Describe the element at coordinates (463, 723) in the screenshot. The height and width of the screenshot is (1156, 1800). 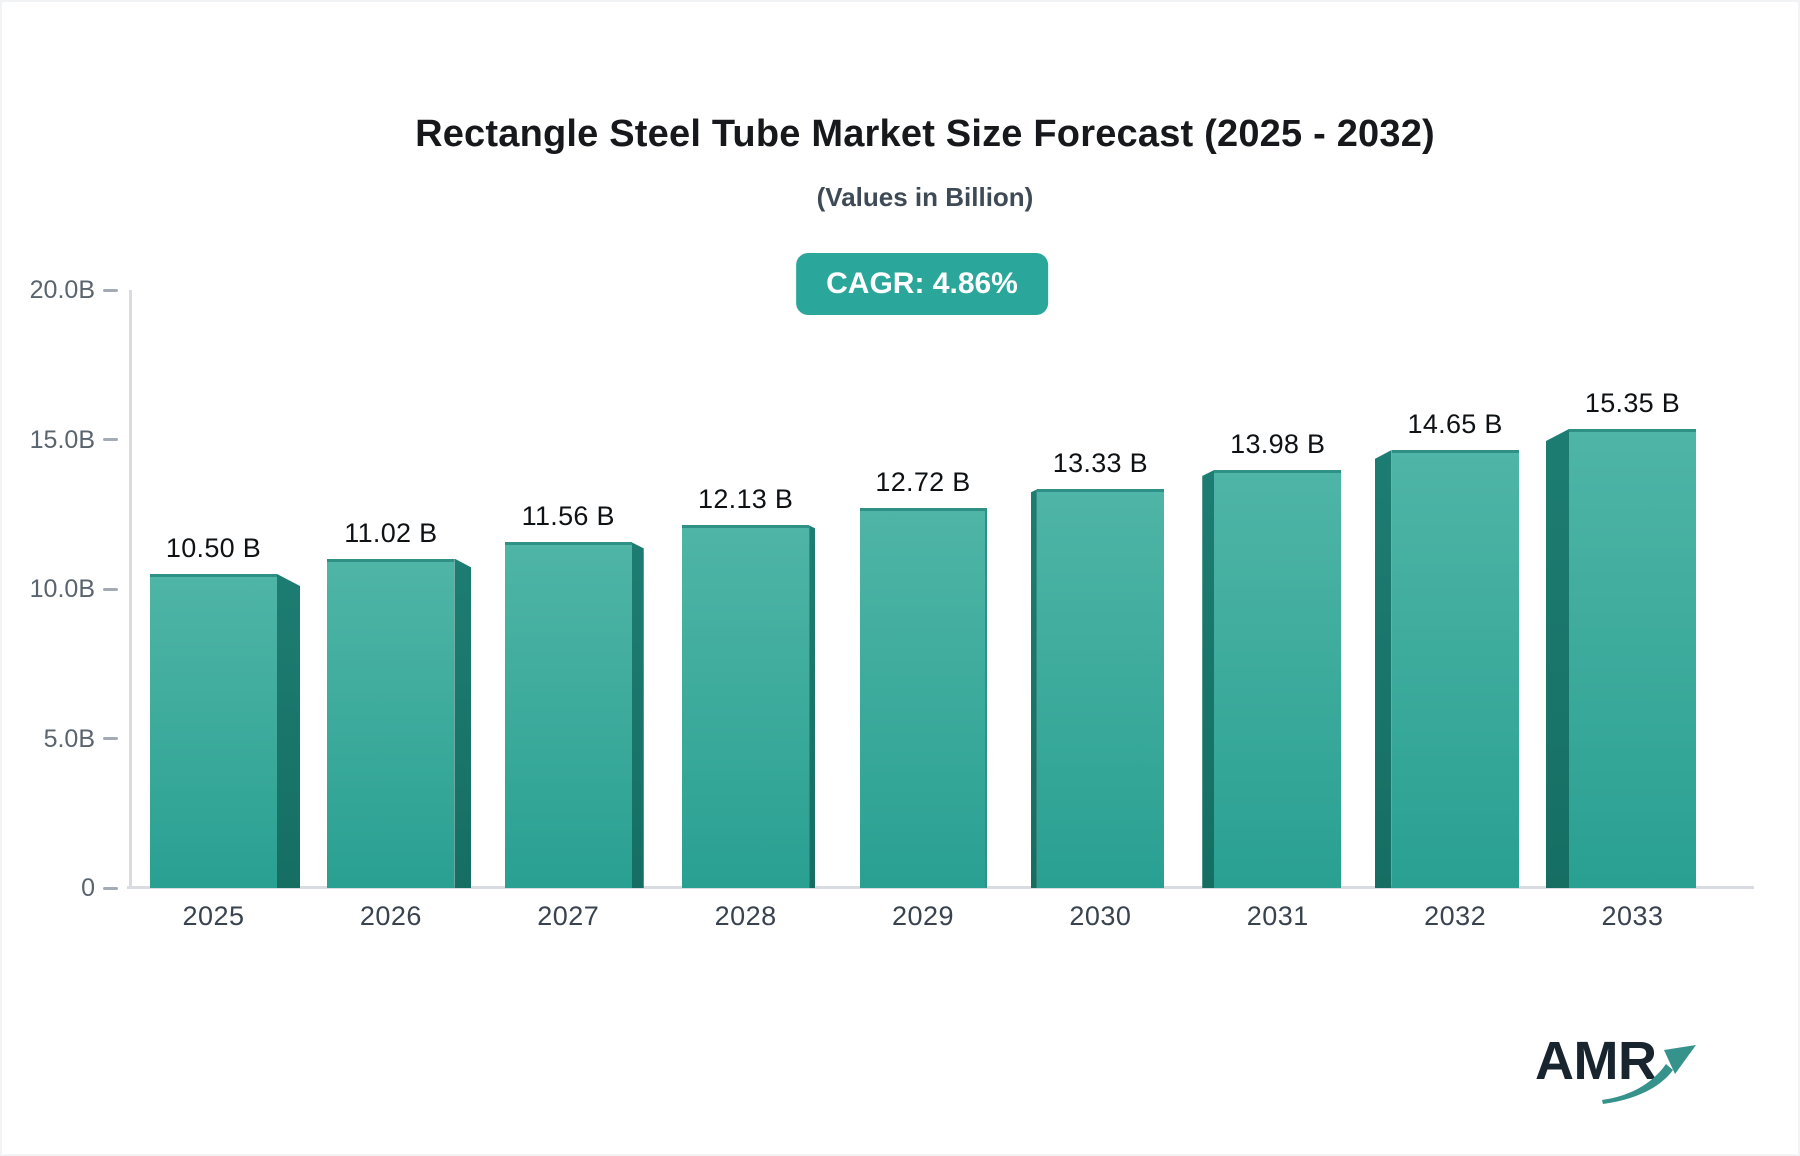
I see `bar-side-face-2026` at that location.